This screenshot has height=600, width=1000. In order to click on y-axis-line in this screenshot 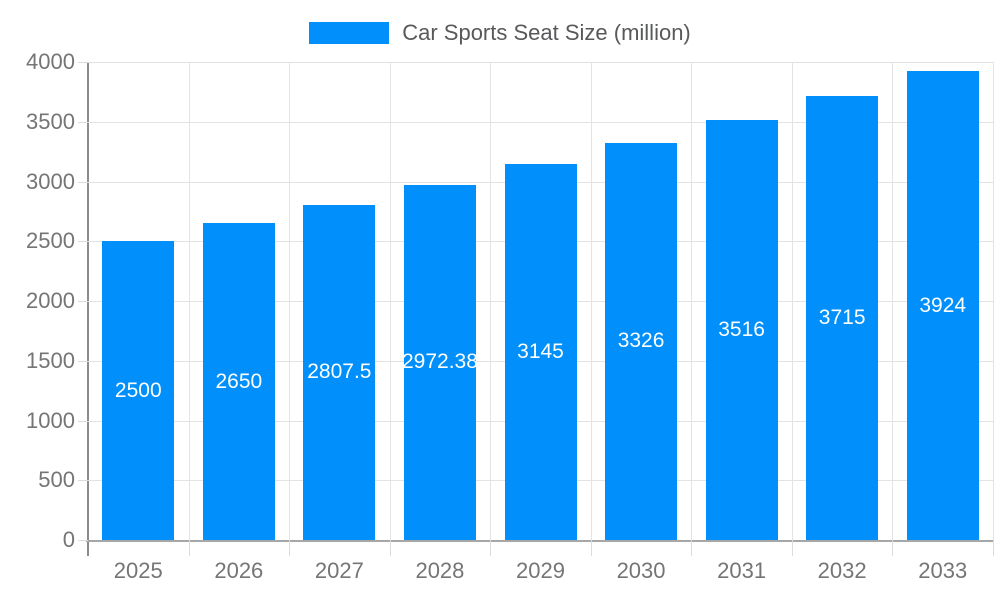, I will do `click(88, 309)`.